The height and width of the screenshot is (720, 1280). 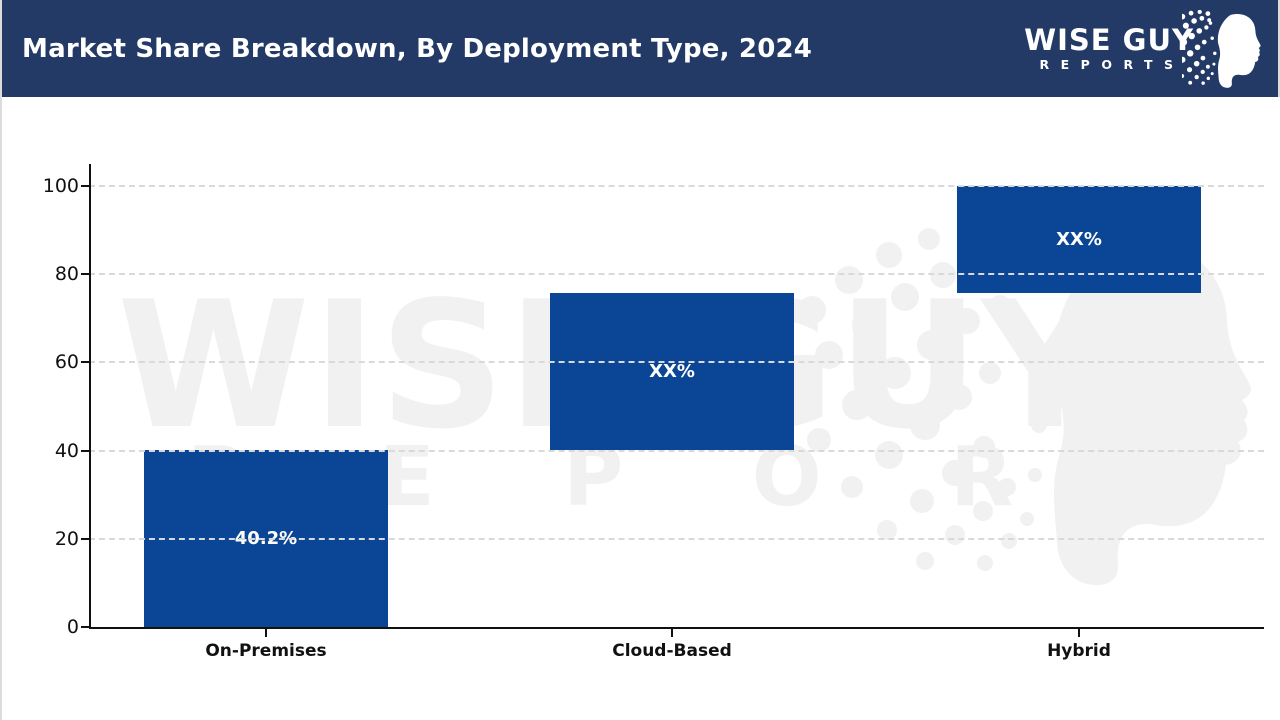 What do you see at coordinates (66, 362) in the screenshot?
I see `y-tick-label-60: 60` at bounding box center [66, 362].